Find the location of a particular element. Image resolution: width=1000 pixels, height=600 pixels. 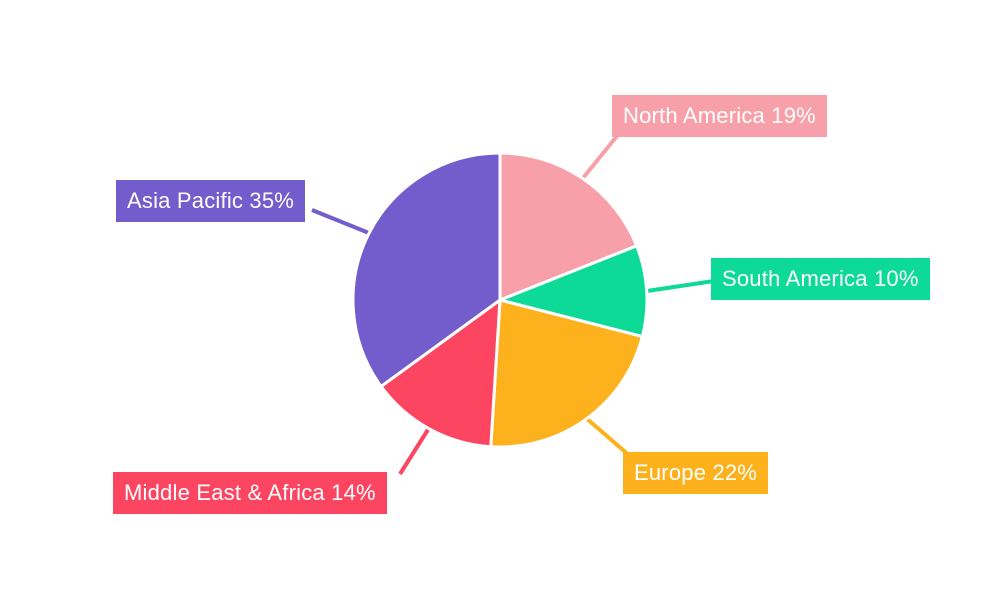

pie-slice-south-america is located at coordinates (573, 291).